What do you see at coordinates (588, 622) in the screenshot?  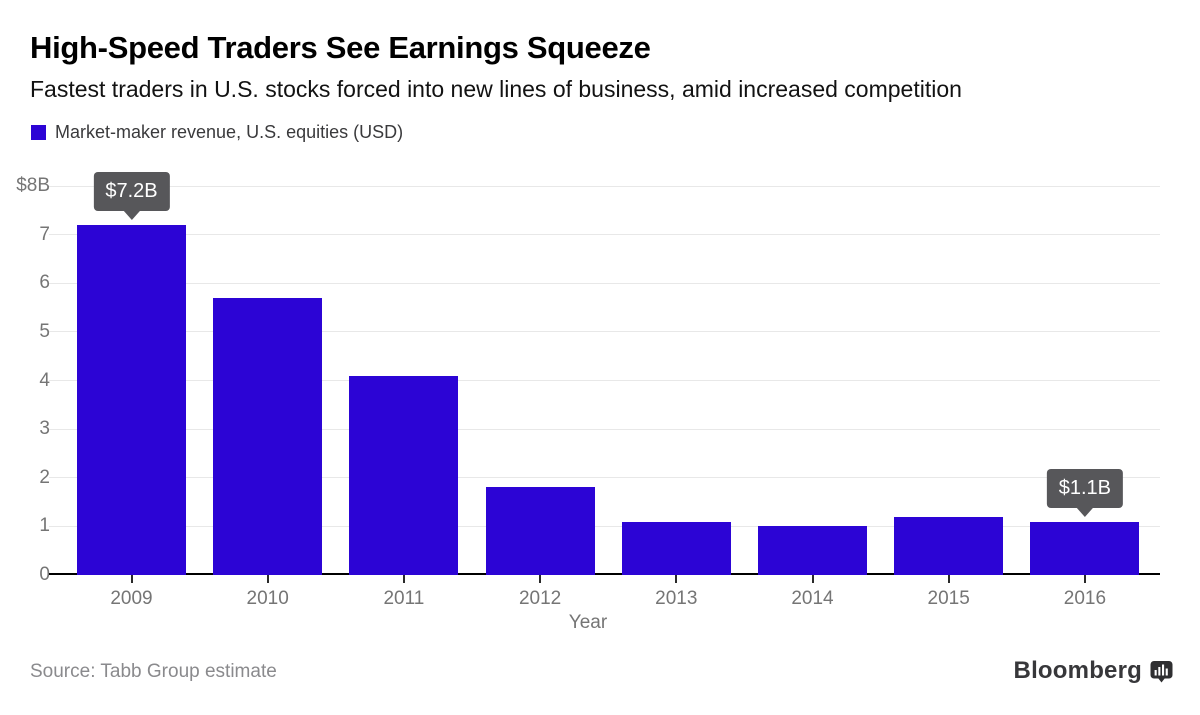 I see `x-axis-title: Year` at bounding box center [588, 622].